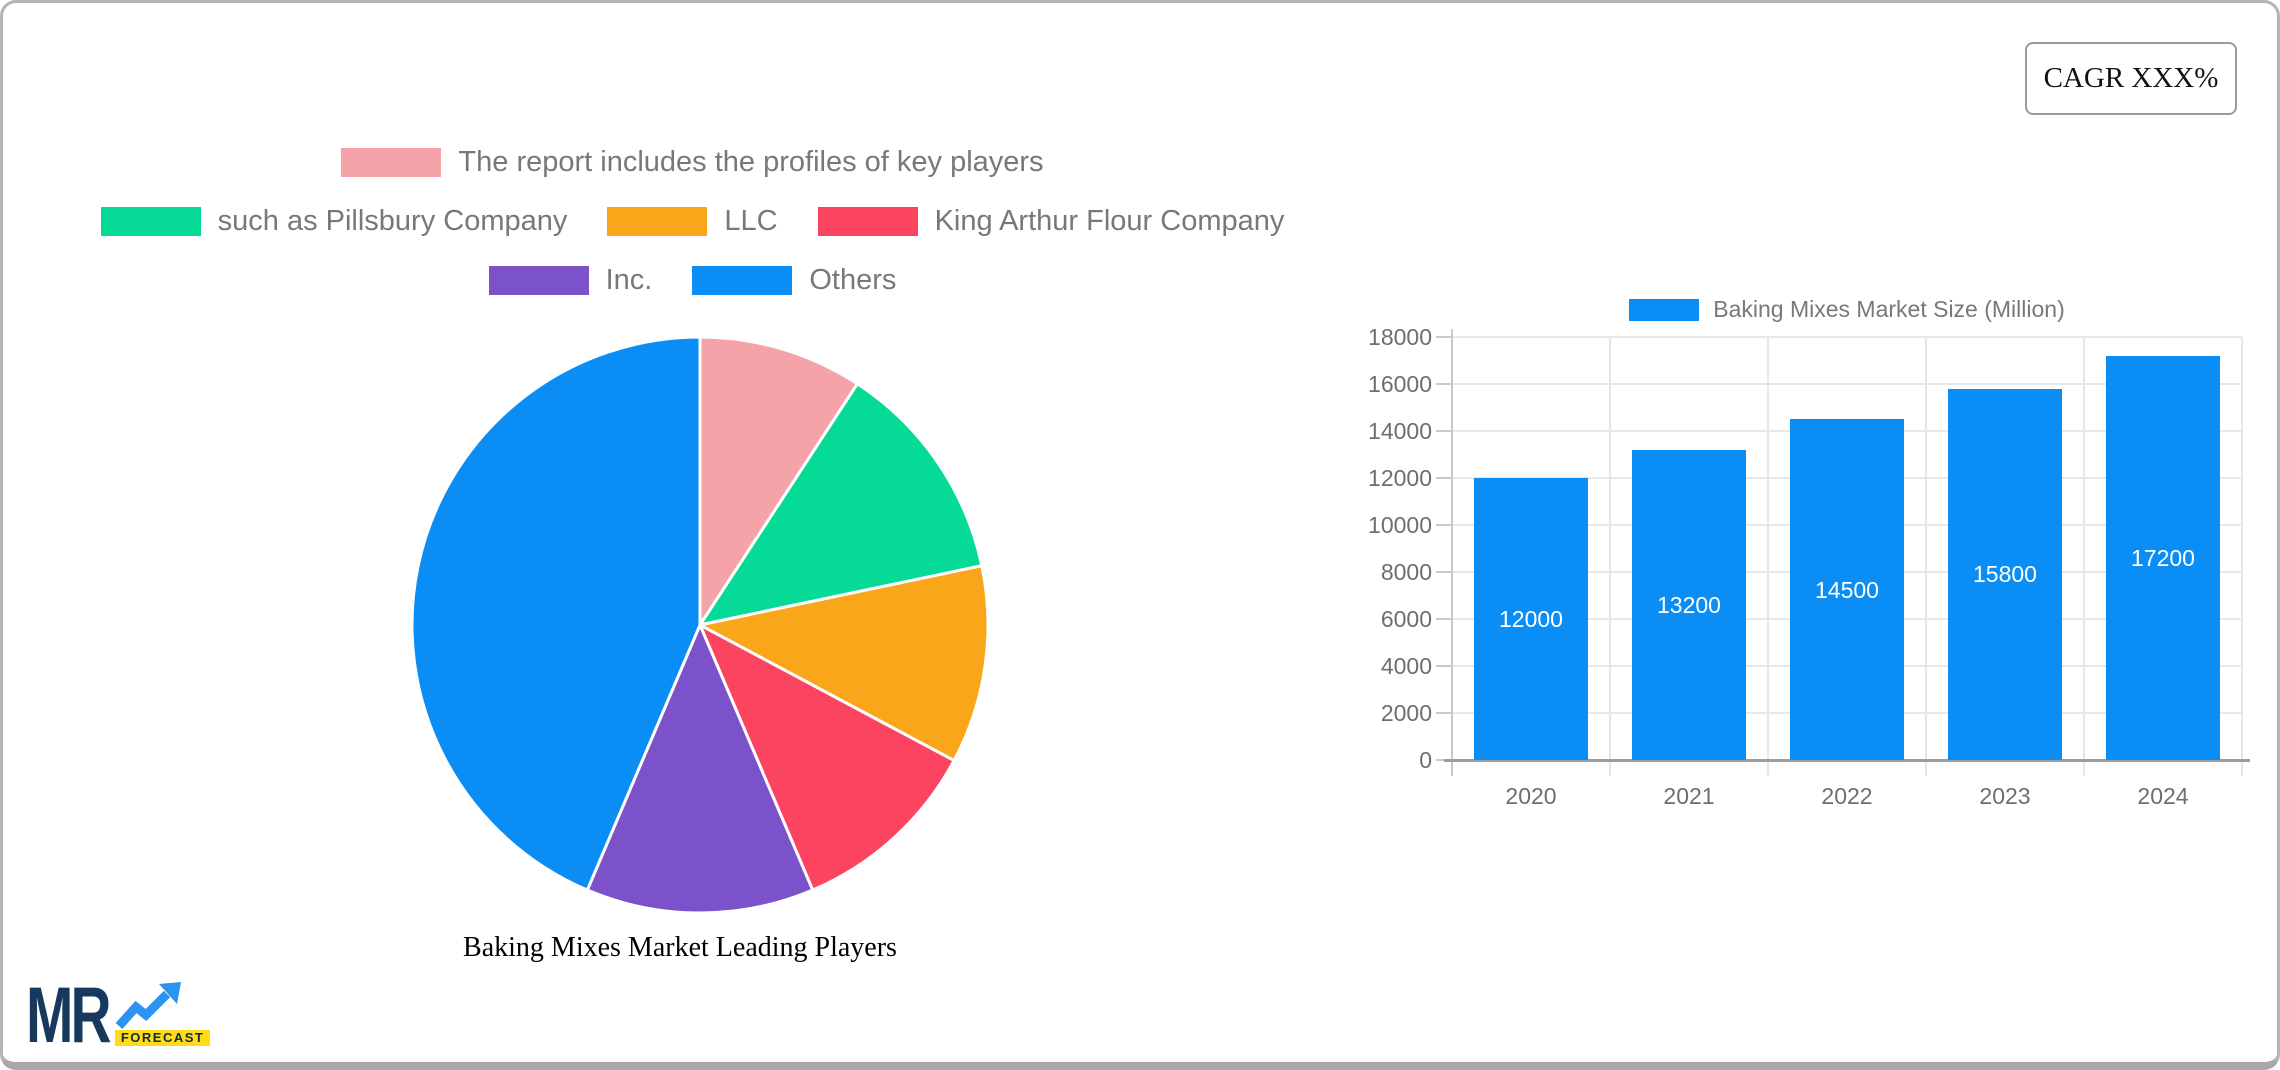  I want to click on bar-legend-label: Baking Mixes Market Size (Million), so click(1889, 309).